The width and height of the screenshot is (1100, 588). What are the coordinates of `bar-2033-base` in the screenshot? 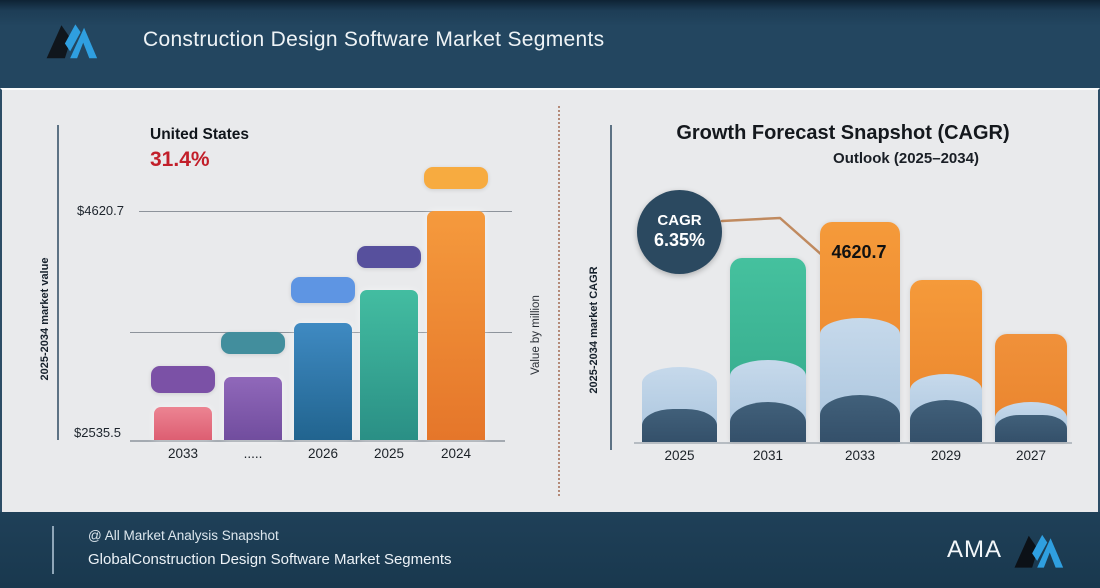 It's located at (860, 418).